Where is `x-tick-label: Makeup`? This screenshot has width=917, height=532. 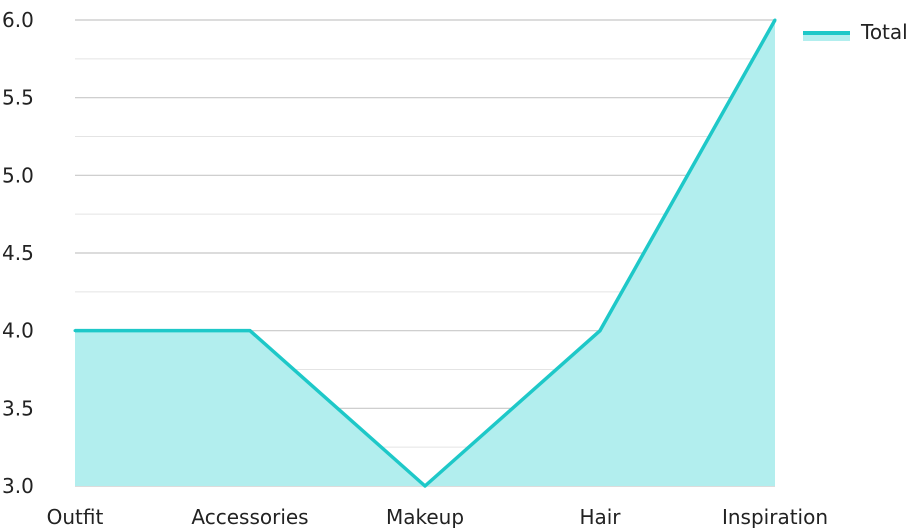 x-tick-label: Makeup is located at coordinates (425, 516).